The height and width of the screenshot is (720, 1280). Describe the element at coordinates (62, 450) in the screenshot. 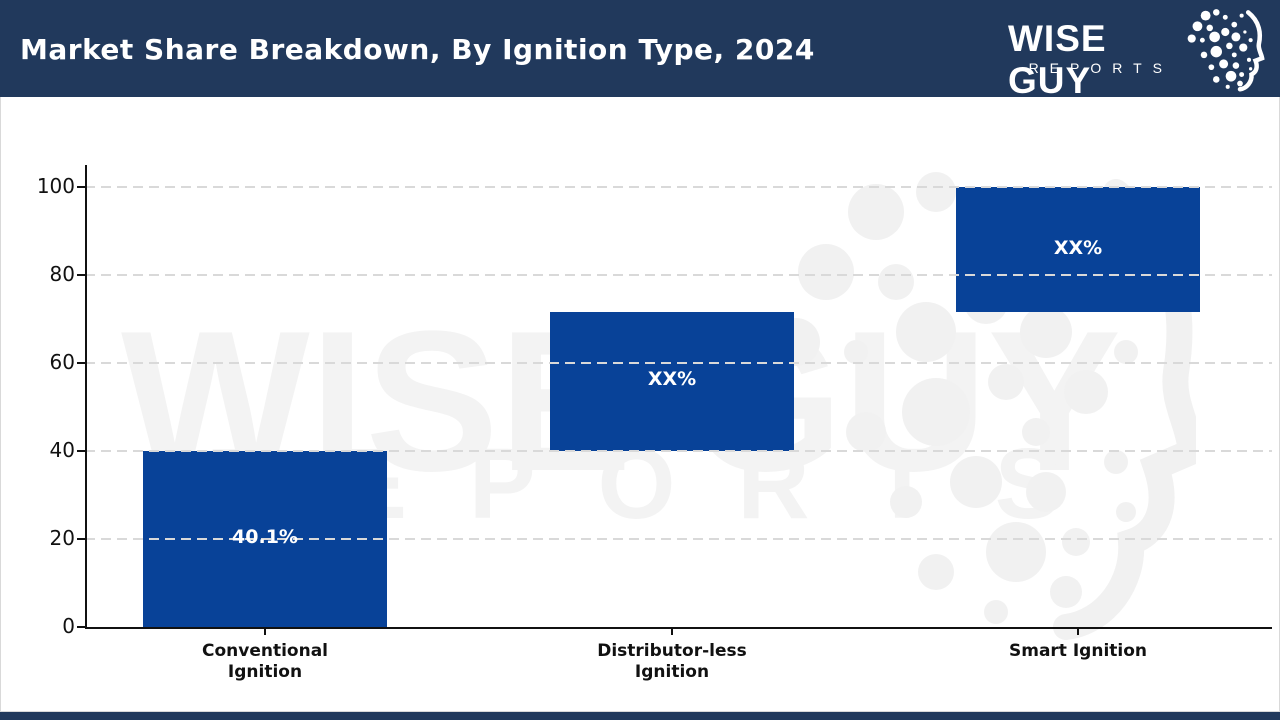

I see `y-tick-label: 40` at that location.